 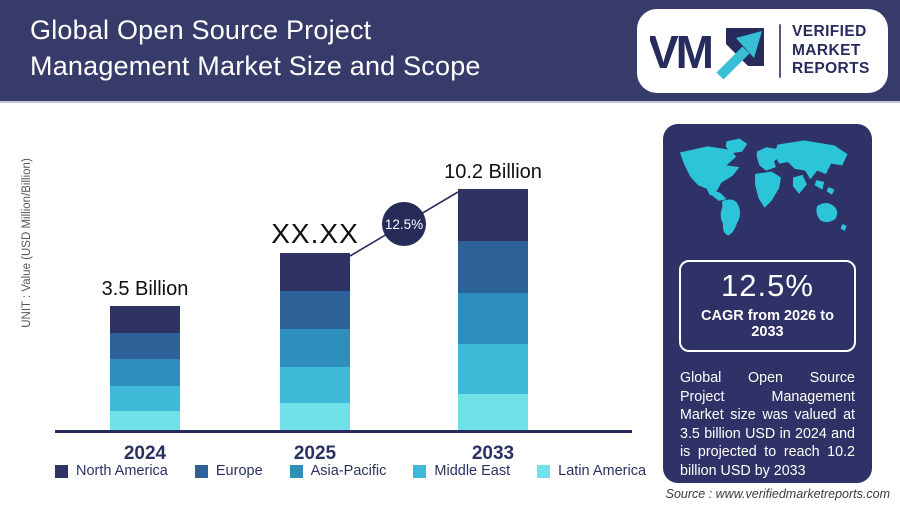 I want to click on legend-label: Latin America, so click(x=602, y=471).